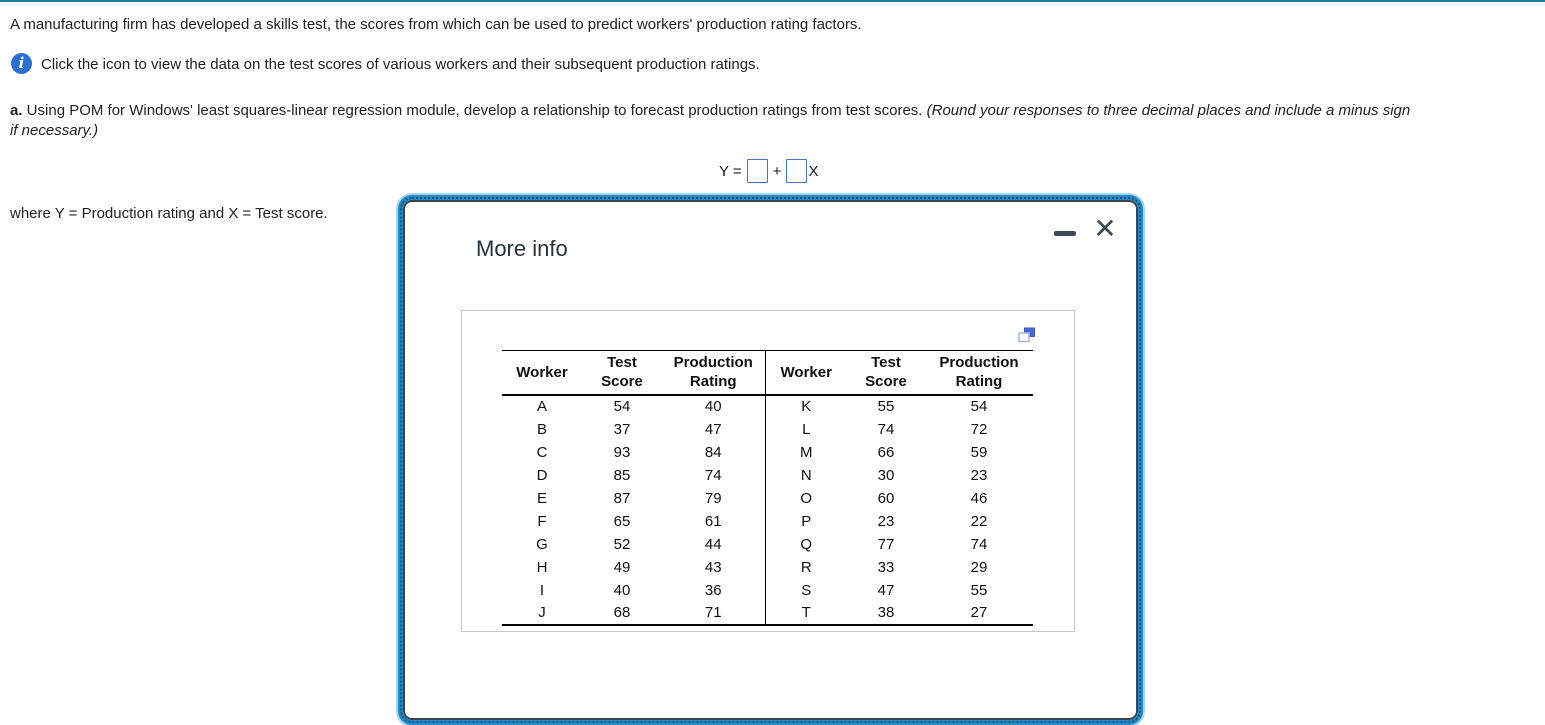 This screenshot has height=725, width=1545. What do you see at coordinates (767, 429) in the screenshot?
I see `table-row: B 37 47 L 74 72` at bounding box center [767, 429].